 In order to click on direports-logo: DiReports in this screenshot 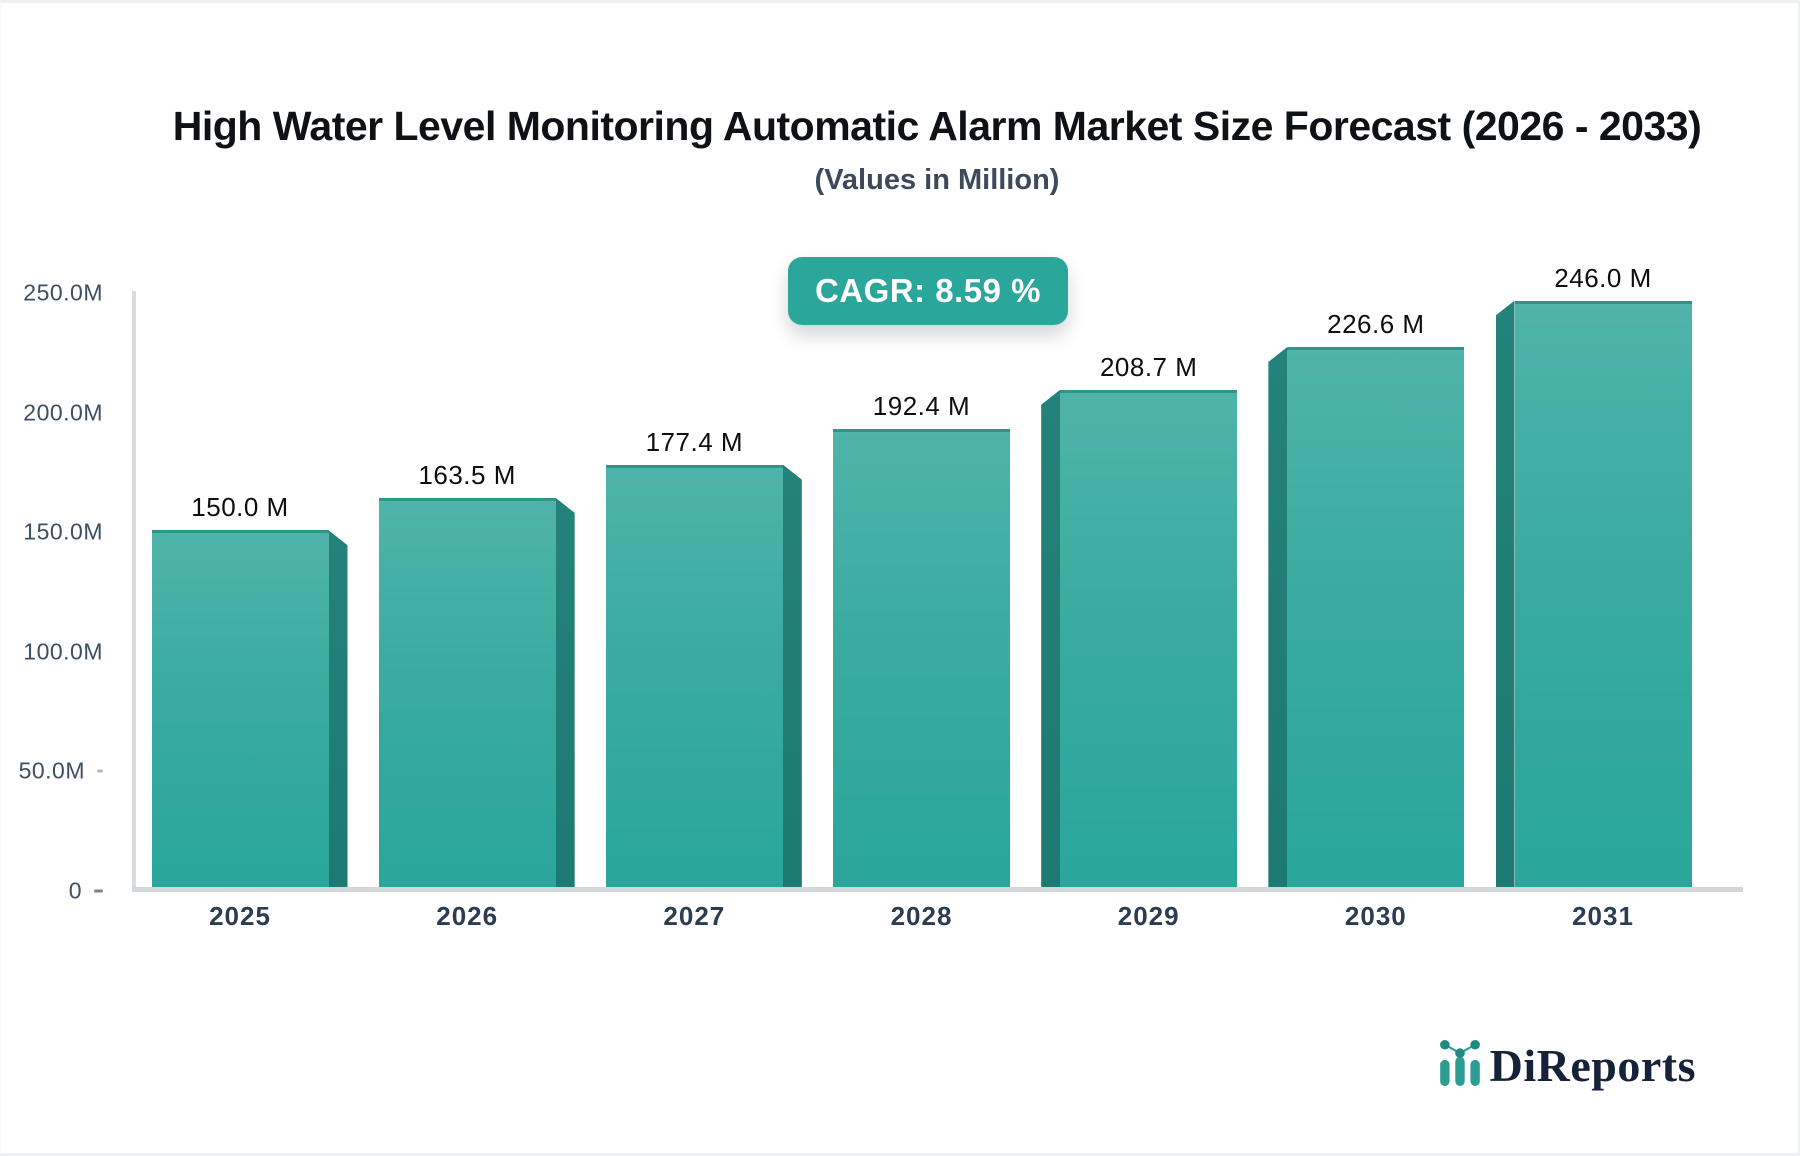, I will do `click(1566, 1064)`.